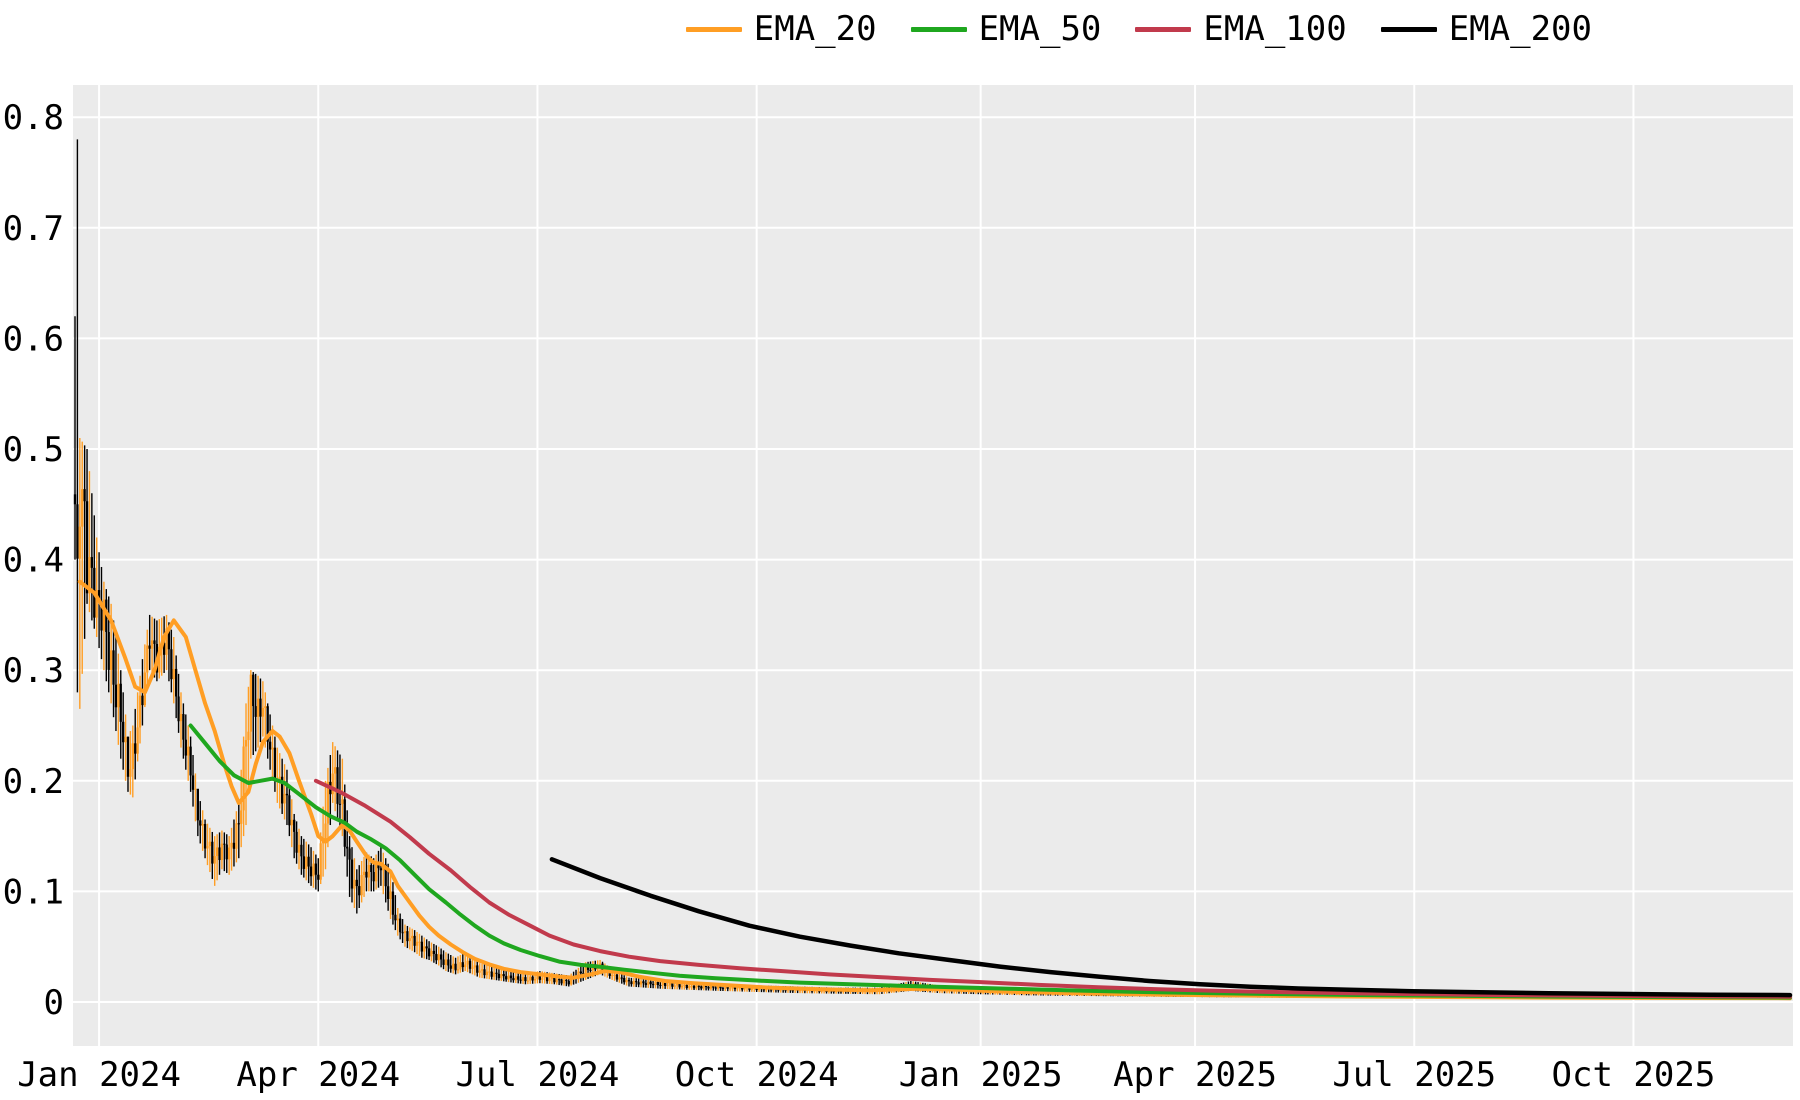 The width and height of the screenshot is (1800, 1100). I want to click on y-tick-label: 0.3, so click(33, 671).